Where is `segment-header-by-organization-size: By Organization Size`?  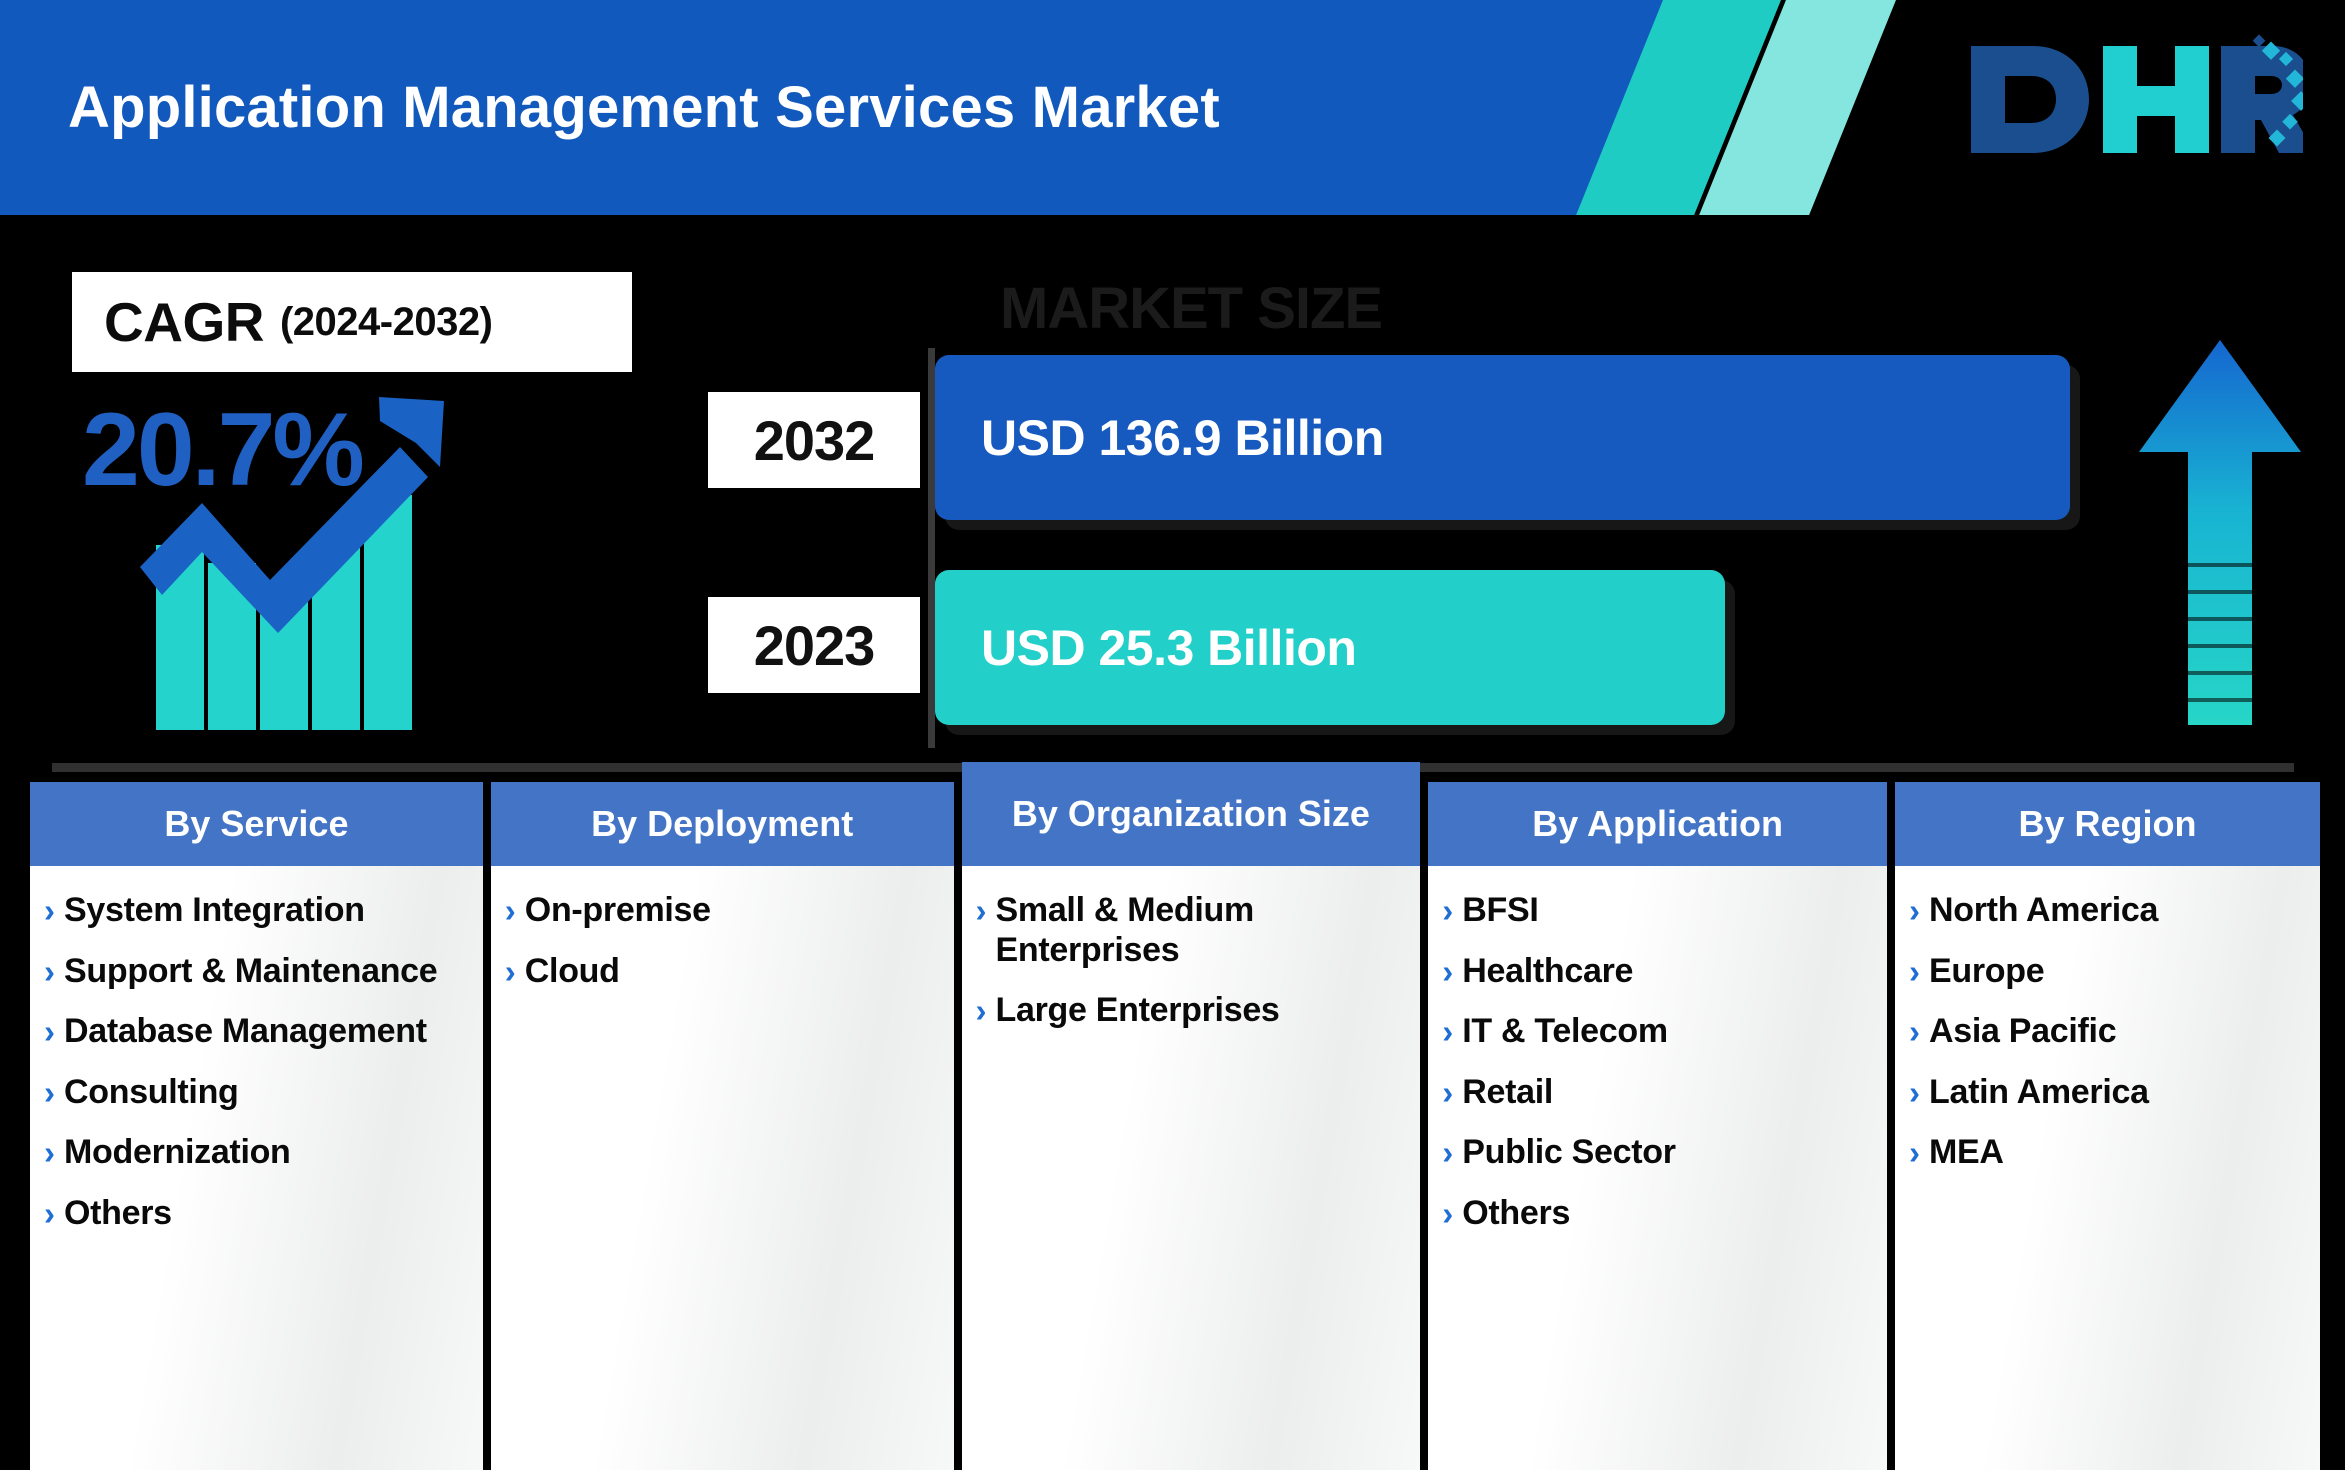 segment-header-by-organization-size: By Organization Size is located at coordinates (1191, 814).